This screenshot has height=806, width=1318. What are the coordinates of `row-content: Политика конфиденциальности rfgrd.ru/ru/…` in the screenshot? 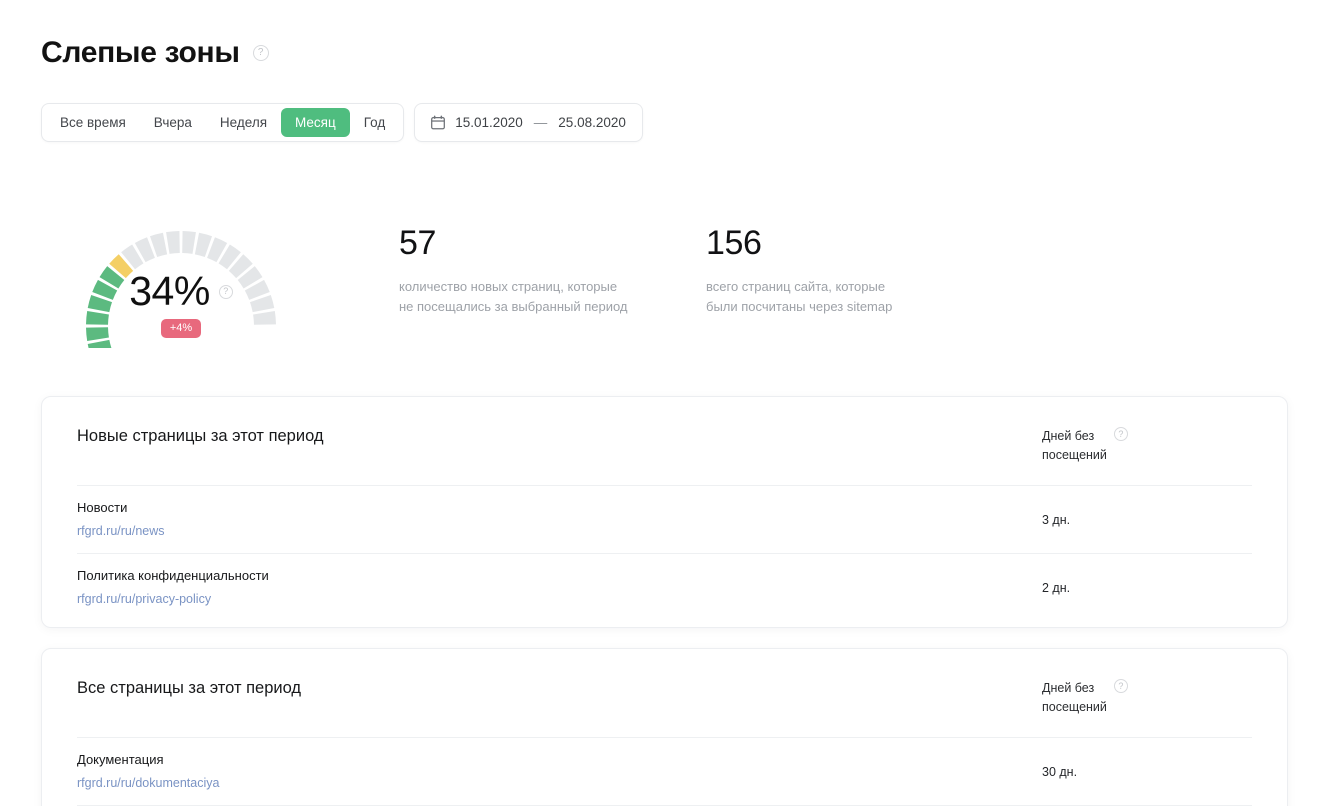 It's located at (173, 588).